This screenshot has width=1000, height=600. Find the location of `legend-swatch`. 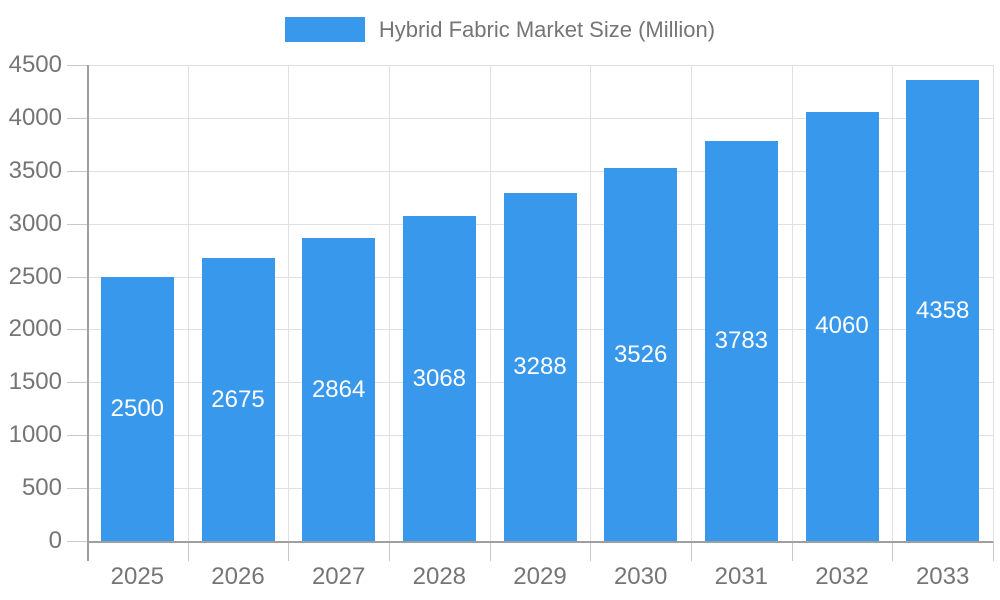

legend-swatch is located at coordinates (324, 29).